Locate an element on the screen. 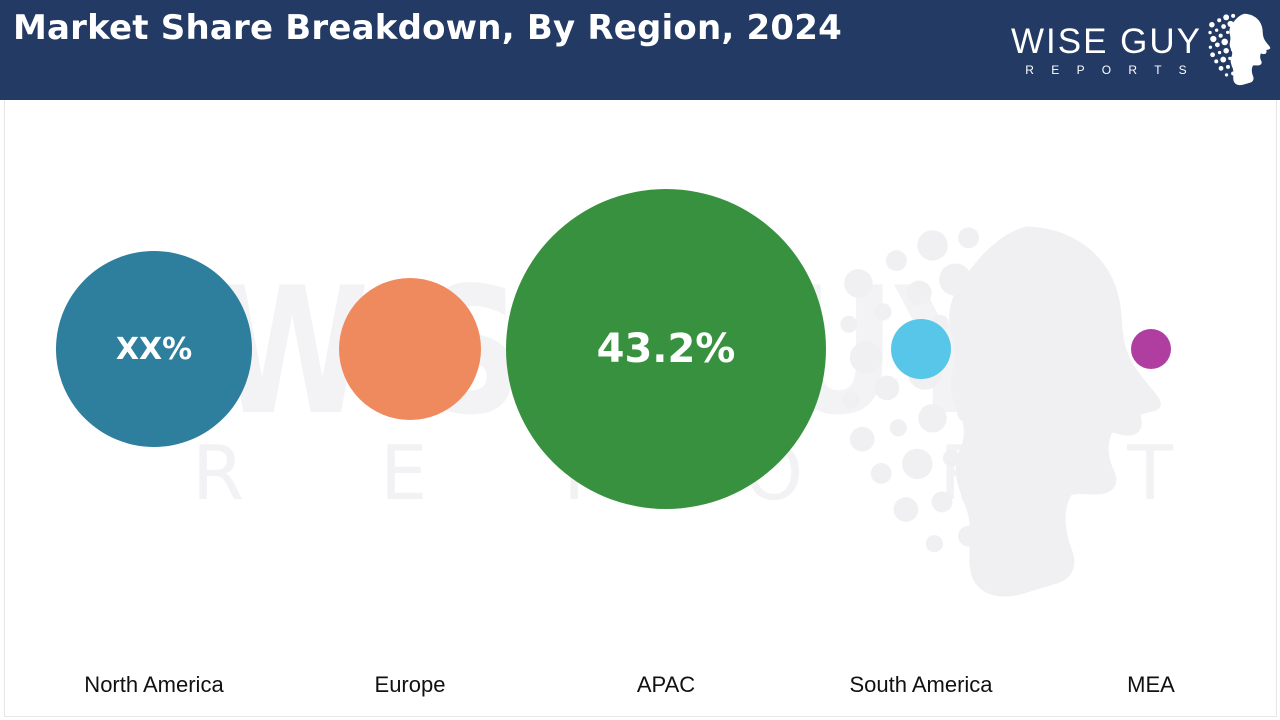  bubble-value-label: 43.2% is located at coordinates (666, 349).